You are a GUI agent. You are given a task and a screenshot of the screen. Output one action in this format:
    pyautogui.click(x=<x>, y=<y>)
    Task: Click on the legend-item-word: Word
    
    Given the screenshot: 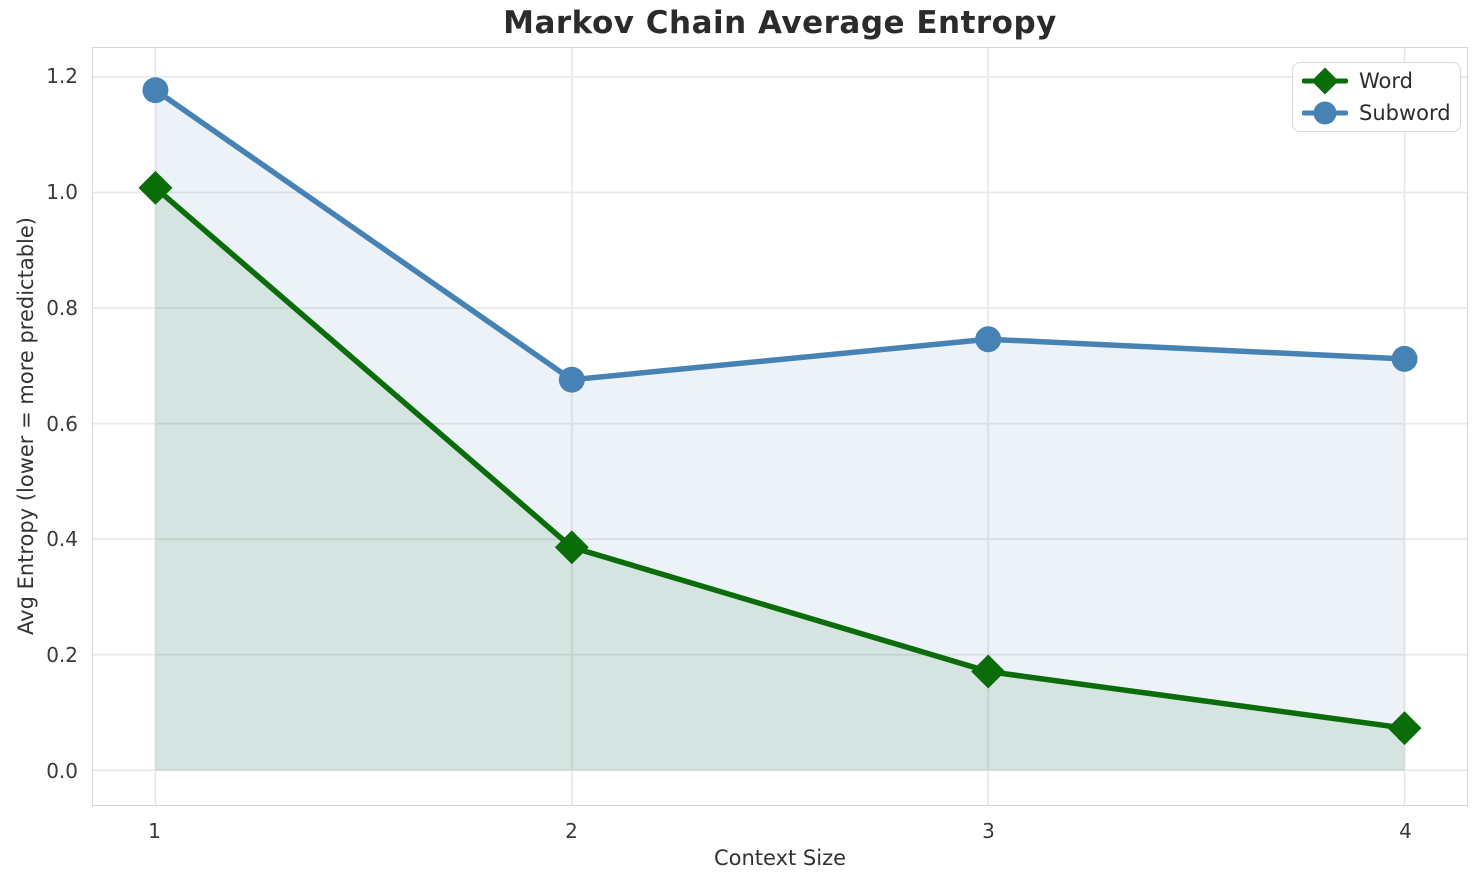 What is the action you would take?
    pyautogui.click(x=1381, y=81)
    